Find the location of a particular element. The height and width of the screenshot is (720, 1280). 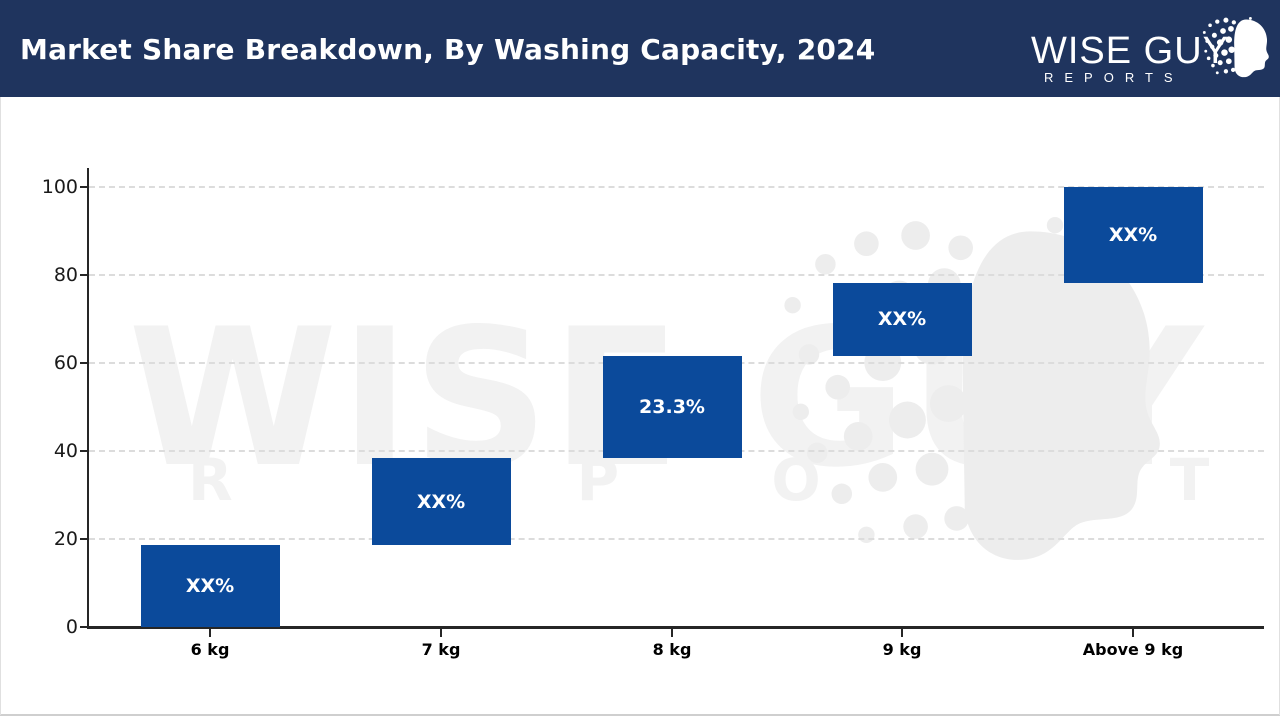

page-left-border is located at coordinates (0, 406).